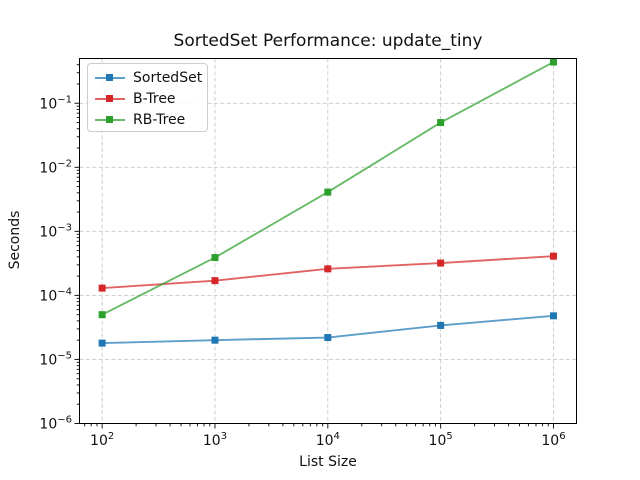 Image resolution: width=640 pixels, height=480 pixels. I want to click on y-tick-label: 10⁻², so click(55, 167).